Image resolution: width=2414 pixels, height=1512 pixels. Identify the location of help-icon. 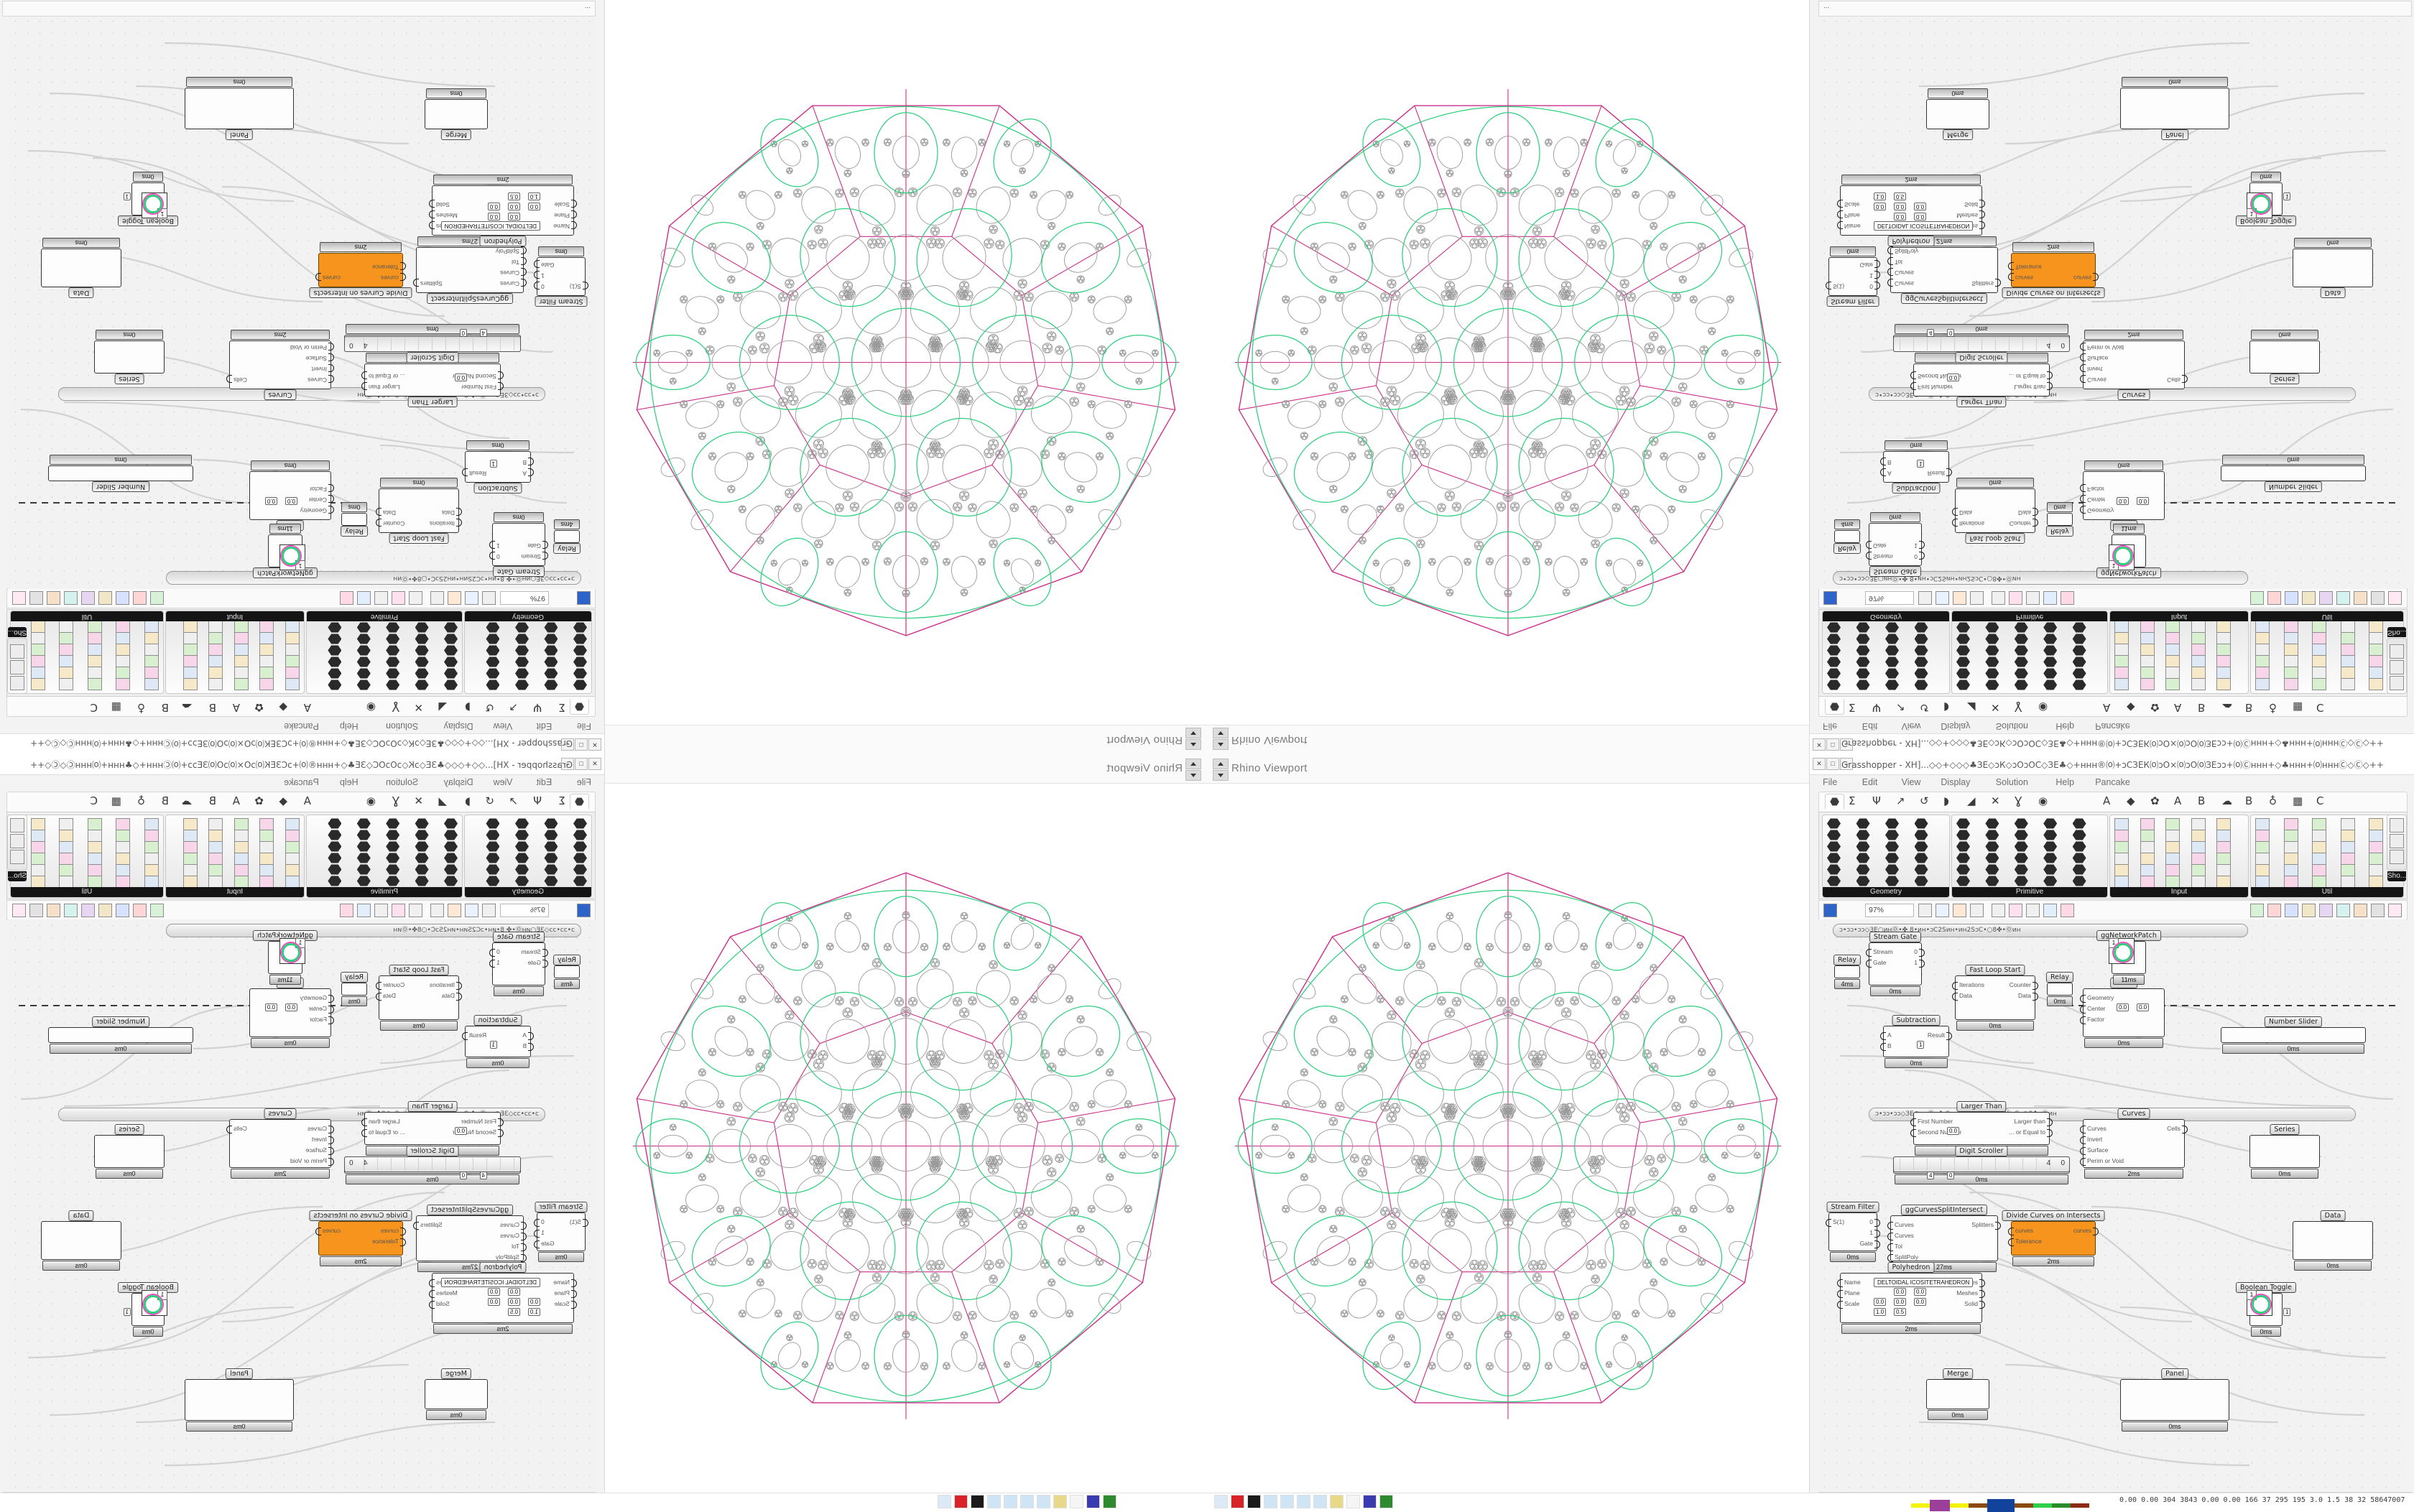
(346, 598).